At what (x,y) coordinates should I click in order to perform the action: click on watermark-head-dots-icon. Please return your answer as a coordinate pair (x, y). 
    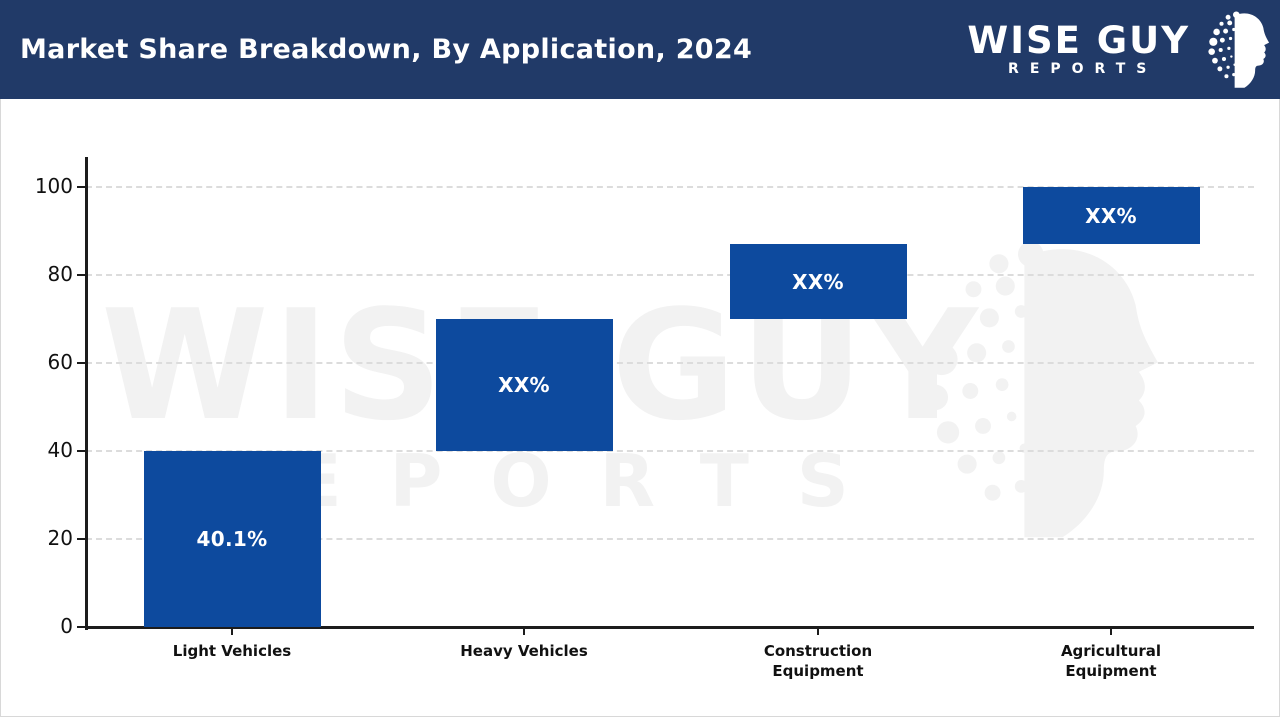
    Looking at the image, I should click on (1018, 391).